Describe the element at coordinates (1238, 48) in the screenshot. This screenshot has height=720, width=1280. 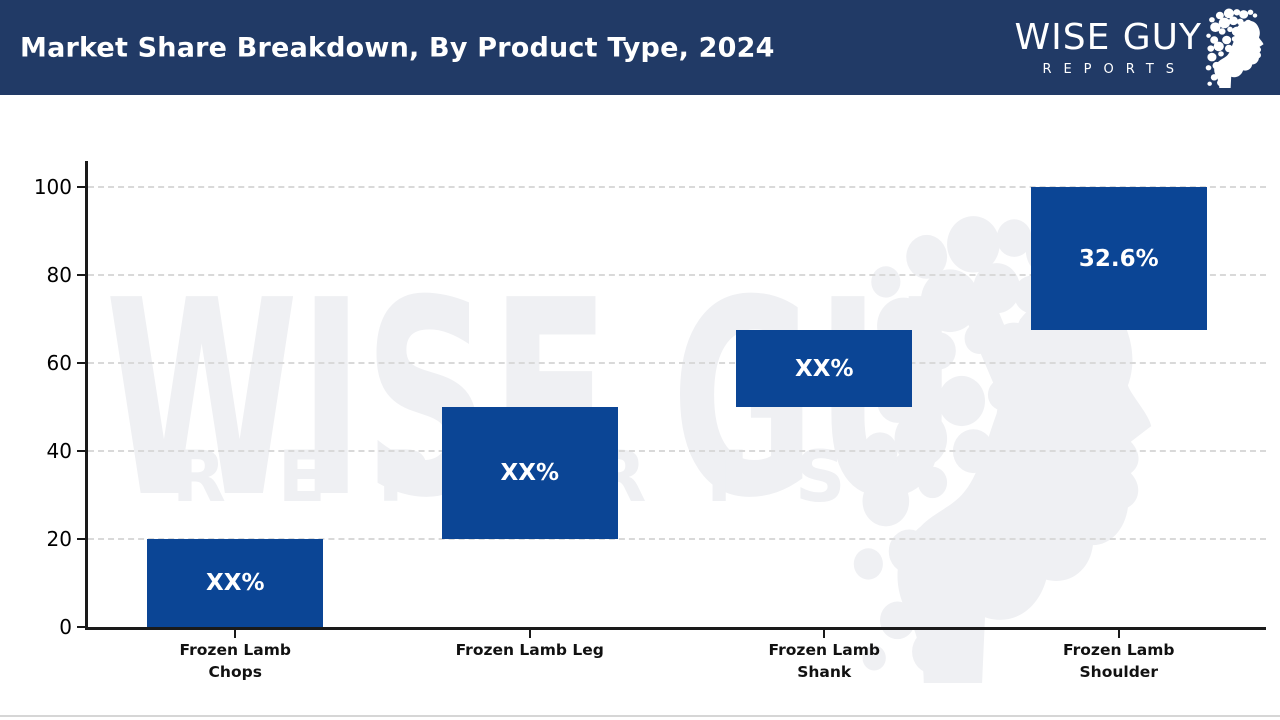
I see `wiseguy-head-icon` at that location.